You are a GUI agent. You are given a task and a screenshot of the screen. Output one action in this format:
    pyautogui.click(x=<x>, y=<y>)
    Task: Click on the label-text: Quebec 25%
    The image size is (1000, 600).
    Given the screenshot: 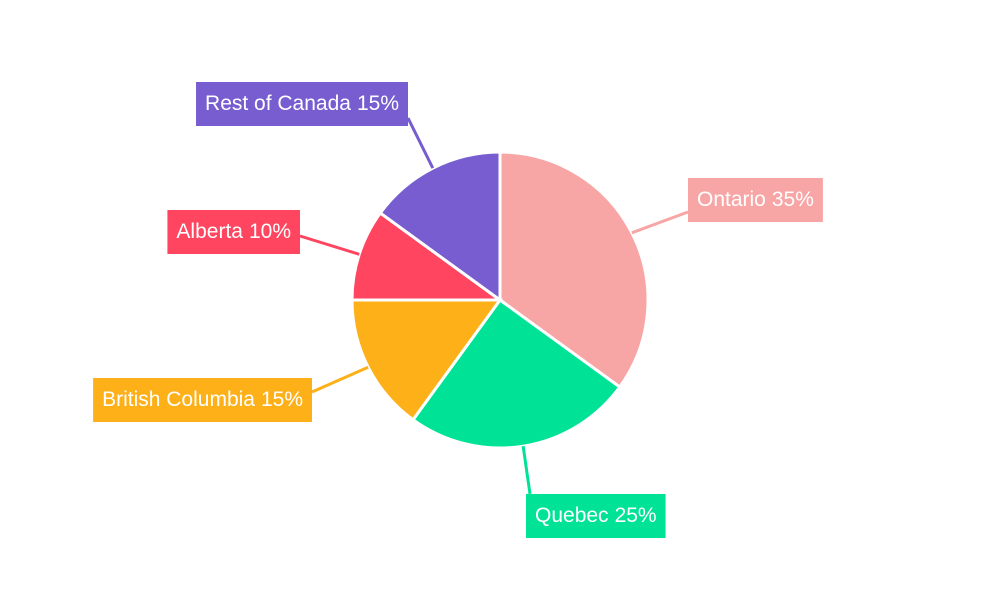 What is the action you would take?
    pyautogui.click(x=596, y=515)
    